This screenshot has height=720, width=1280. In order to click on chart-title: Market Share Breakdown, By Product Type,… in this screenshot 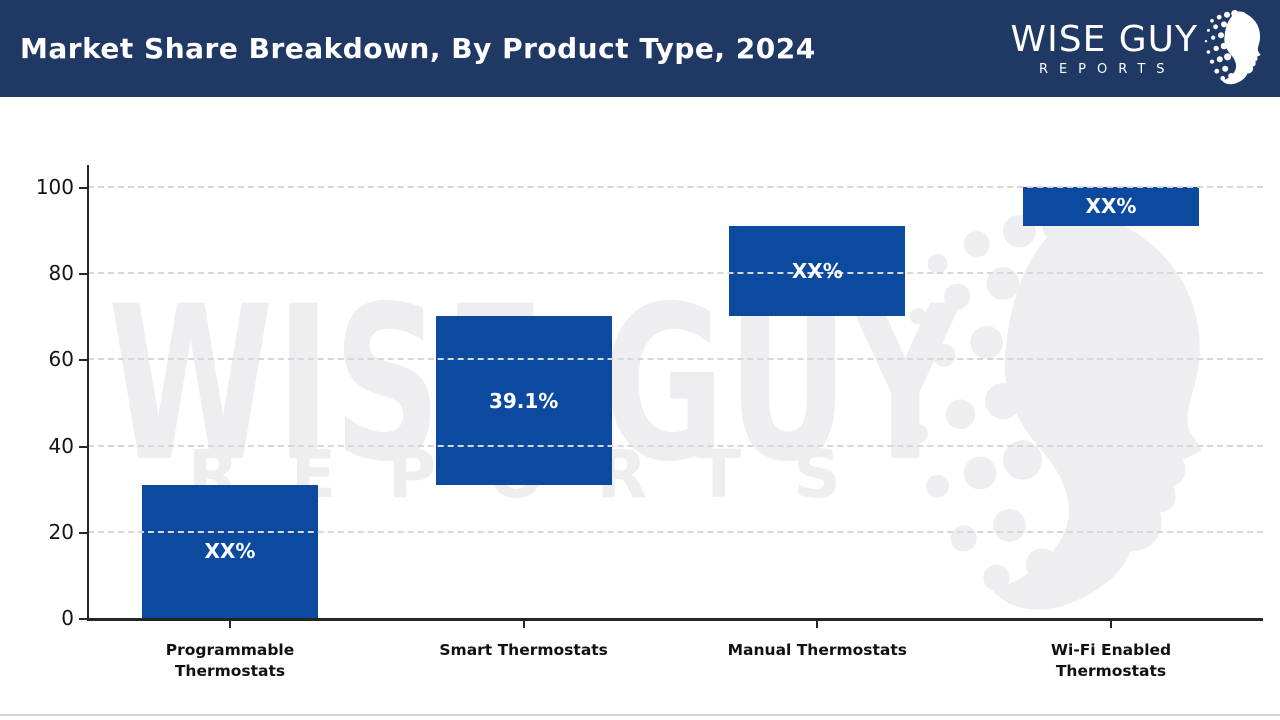, I will do `click(418, 48)`.